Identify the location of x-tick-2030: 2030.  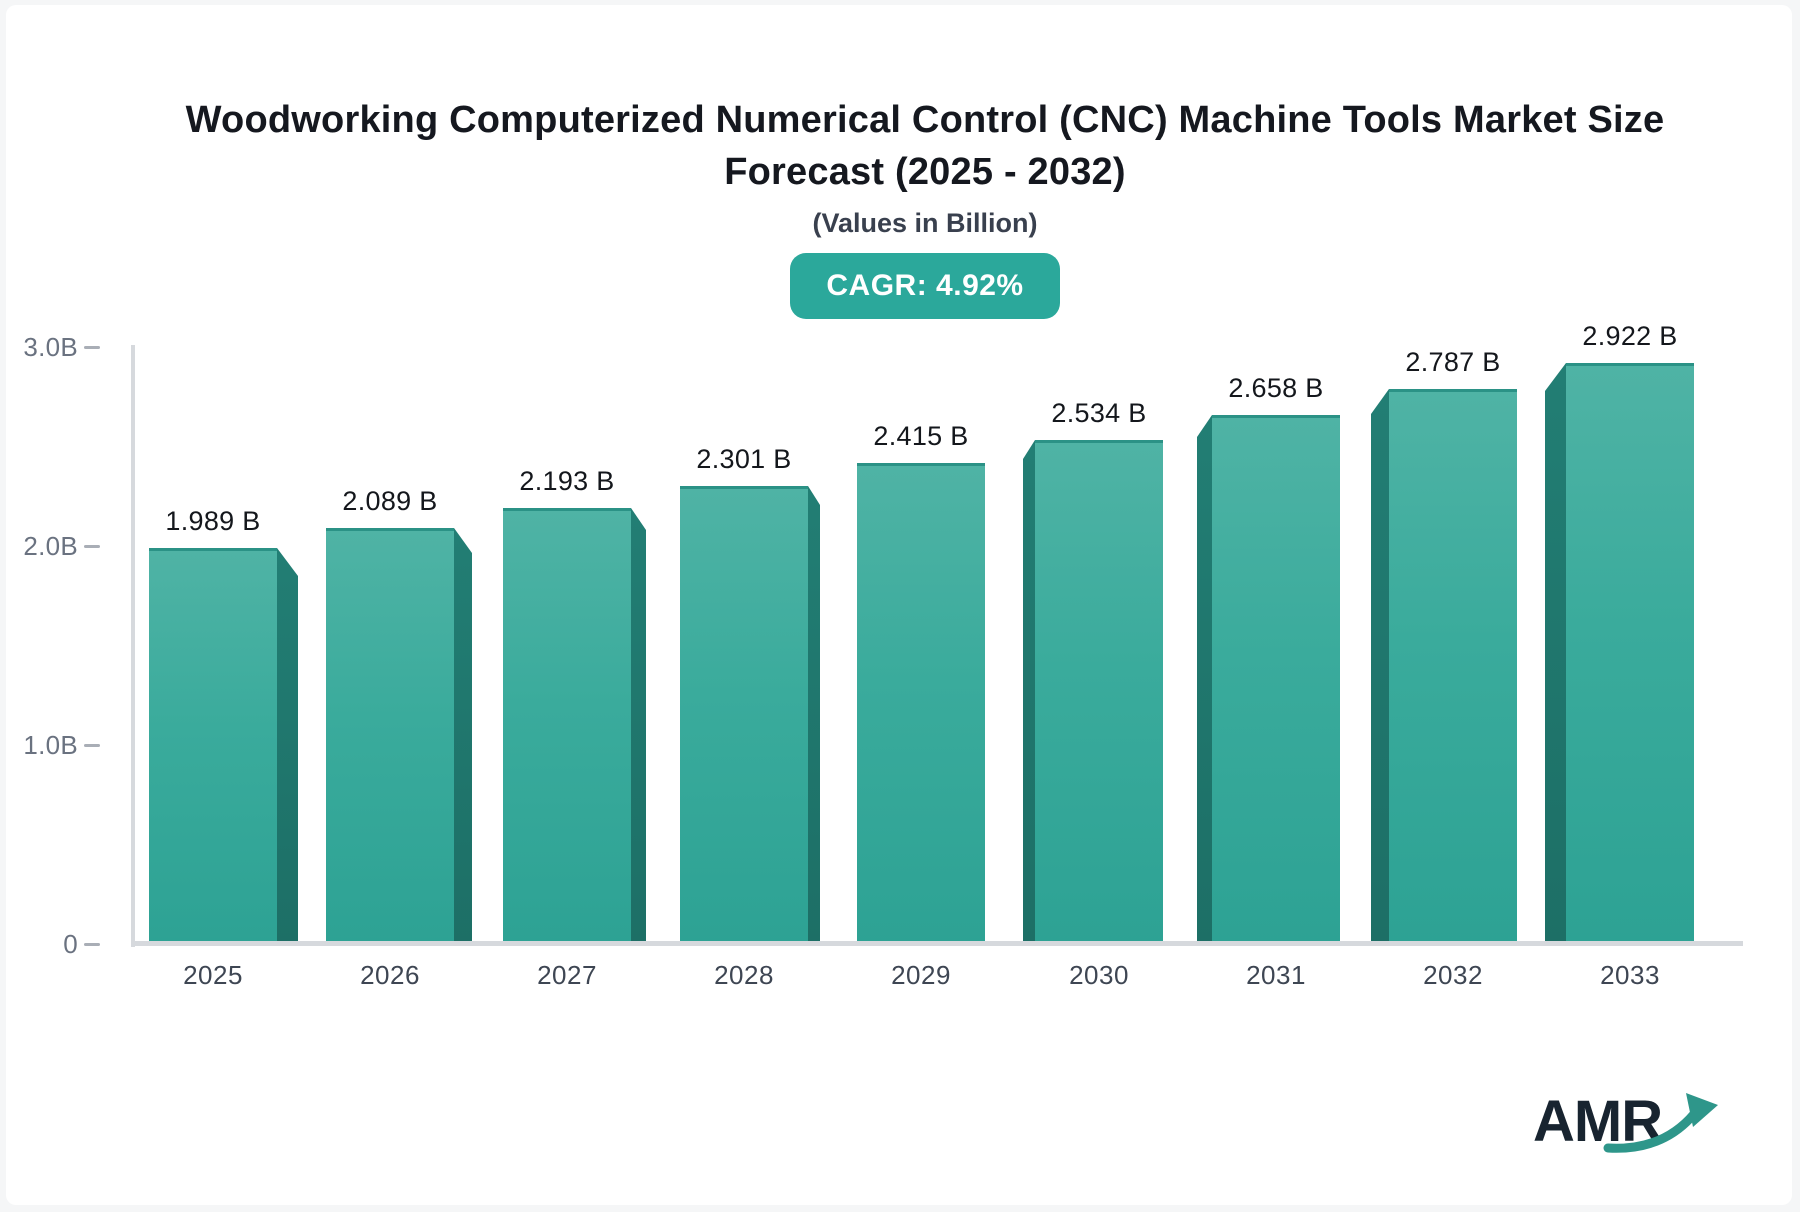
(1099, 975).